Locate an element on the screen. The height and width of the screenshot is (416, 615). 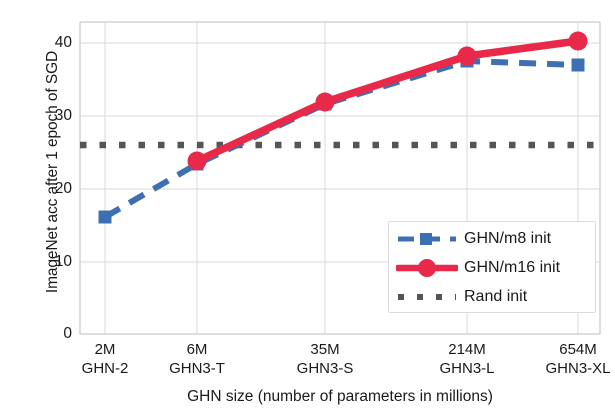
y-axis-tick-10: 10 is located at coordinates (63, 261).